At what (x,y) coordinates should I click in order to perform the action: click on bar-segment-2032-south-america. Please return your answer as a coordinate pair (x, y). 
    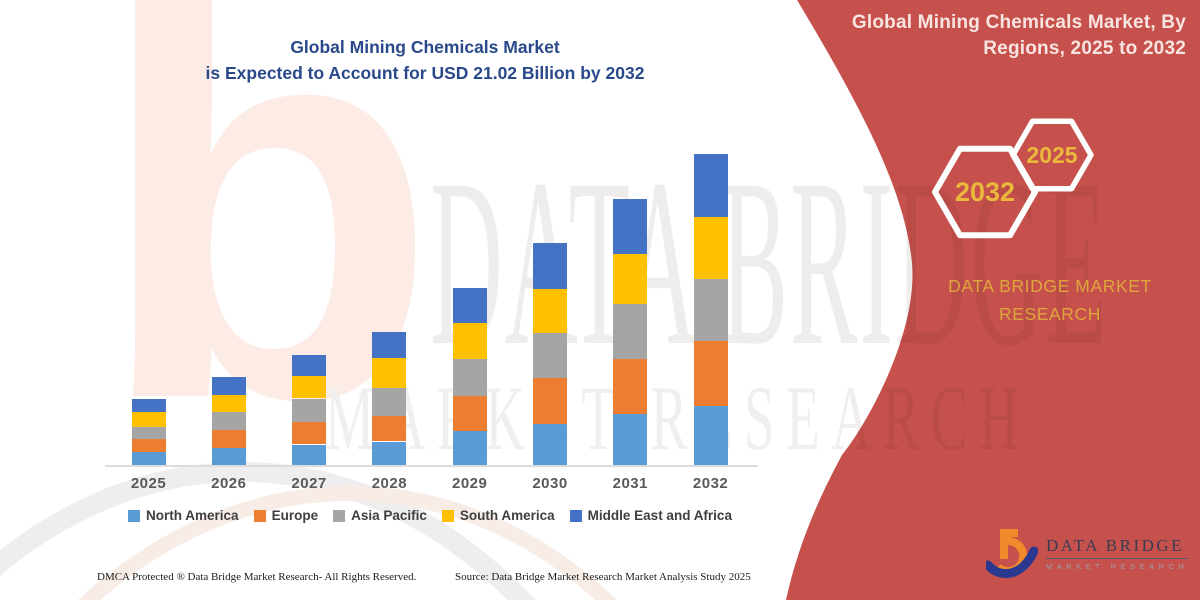
    Looking at the image, I should click on (710, 248).